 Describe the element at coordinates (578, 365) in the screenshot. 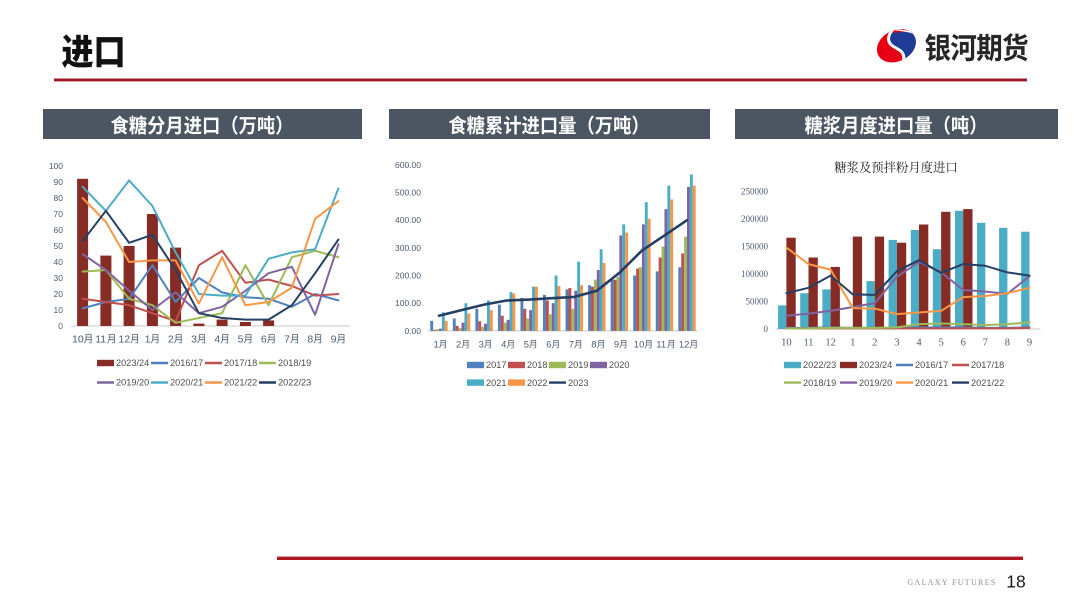

I see `svg-text: 2019` at that location.